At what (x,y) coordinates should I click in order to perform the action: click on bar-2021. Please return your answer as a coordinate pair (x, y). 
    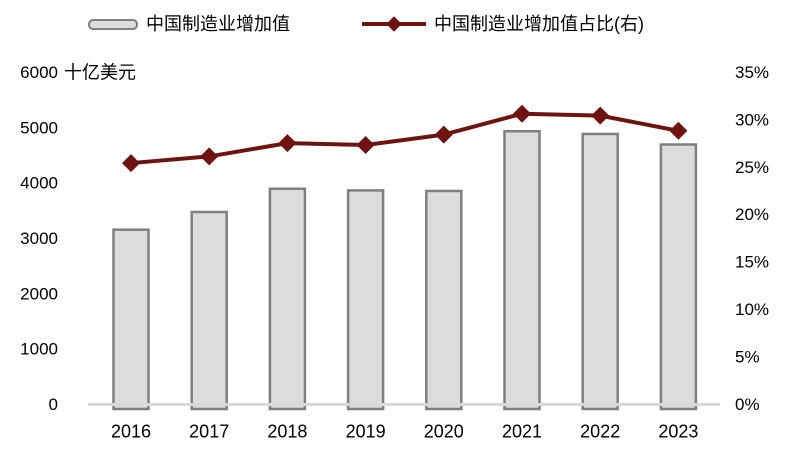
    Looking at the image, I should click on (522, 270).